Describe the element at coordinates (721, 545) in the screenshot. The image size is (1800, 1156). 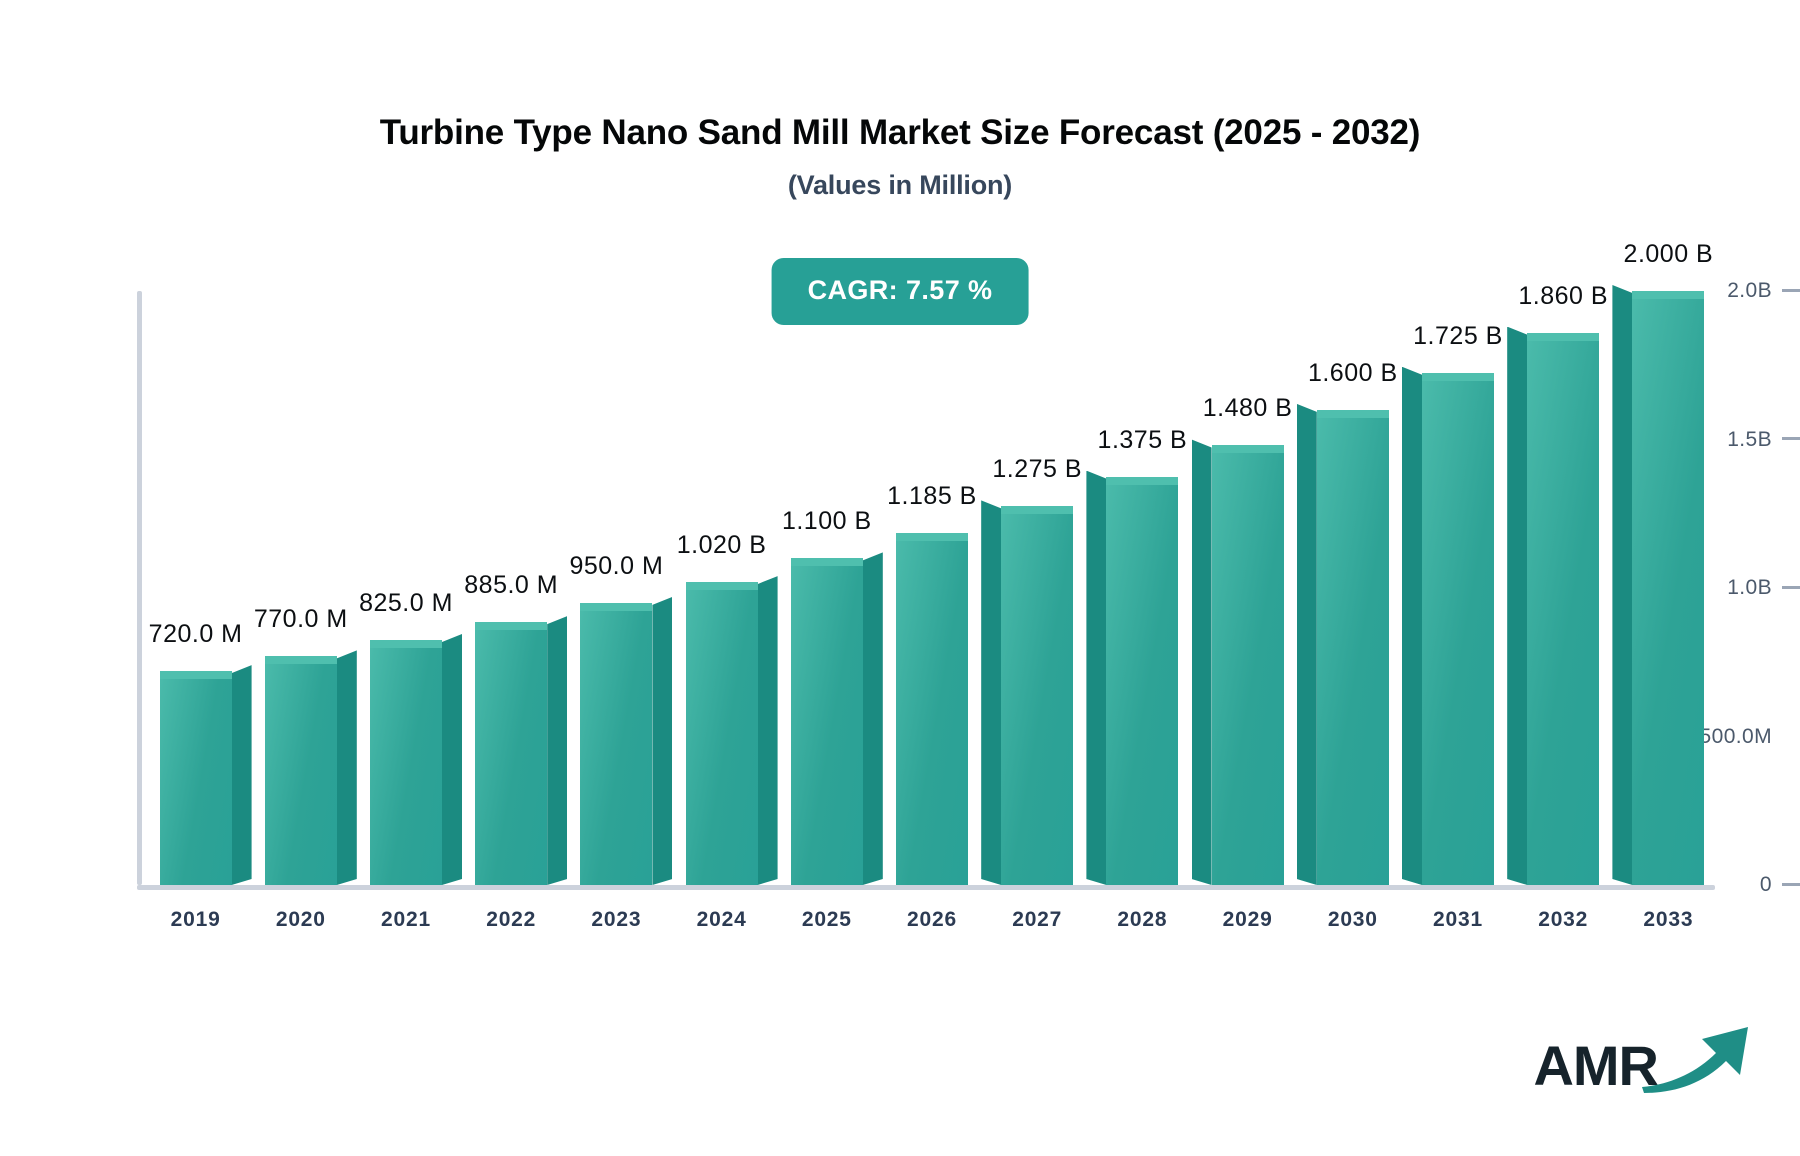
I see `bar-value-label: 1.020 B` at that location.